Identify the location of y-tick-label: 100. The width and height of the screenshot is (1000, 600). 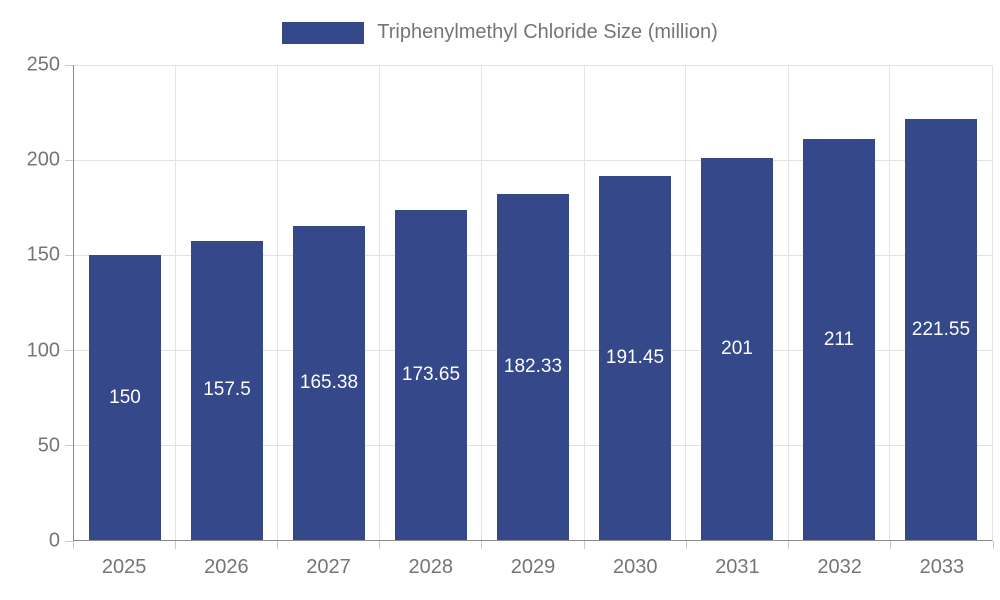
(43, 350).